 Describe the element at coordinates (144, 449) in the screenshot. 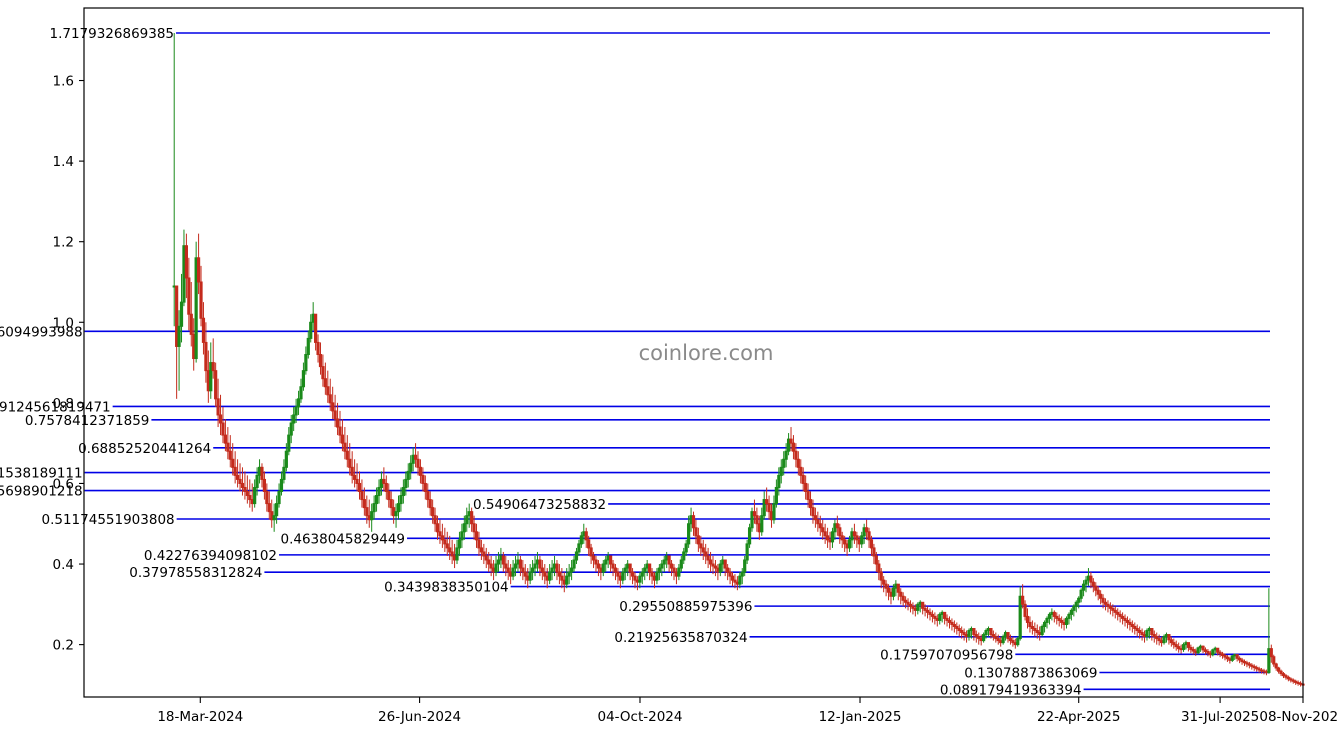

I see `level-line-label: 0.68852520441264` at that location.